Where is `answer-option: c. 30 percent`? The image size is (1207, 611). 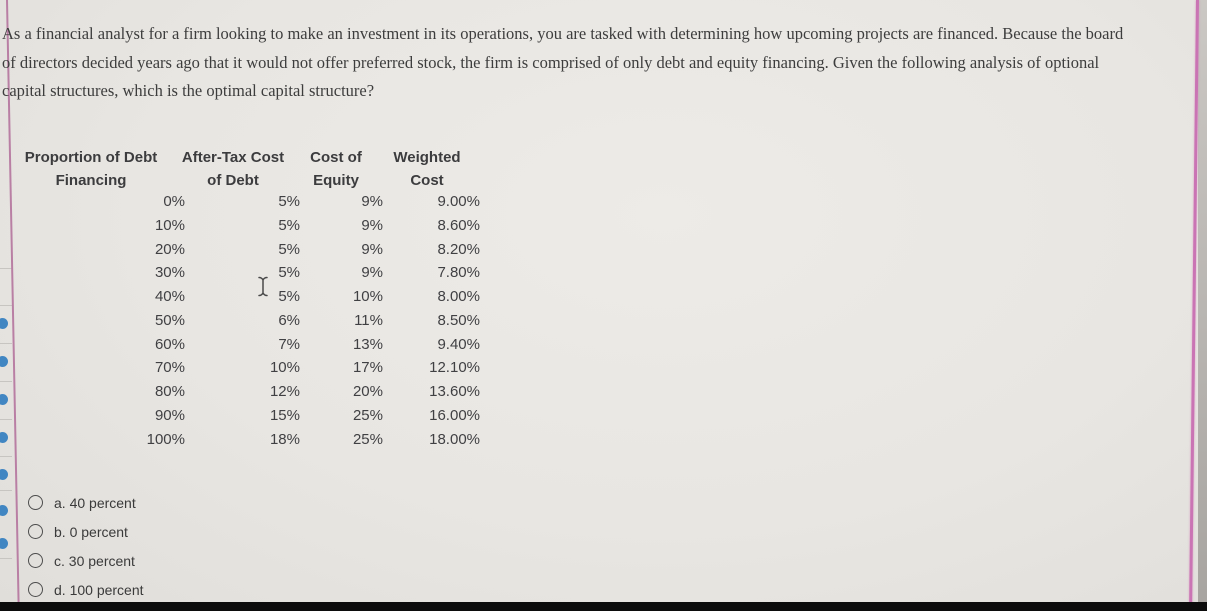
answer-option: c. 30 percent is located at coordinates (86, 560).